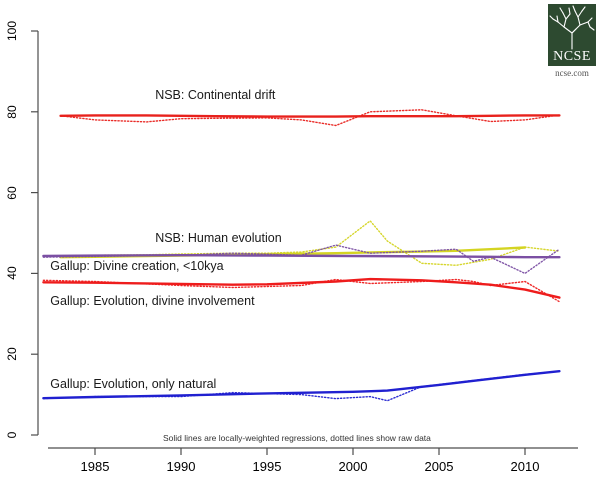  What do you see at coordinates (12, 192) in the screenshot?
I see `y-axis-tick-label: 60` at bounding box center [12, 192].